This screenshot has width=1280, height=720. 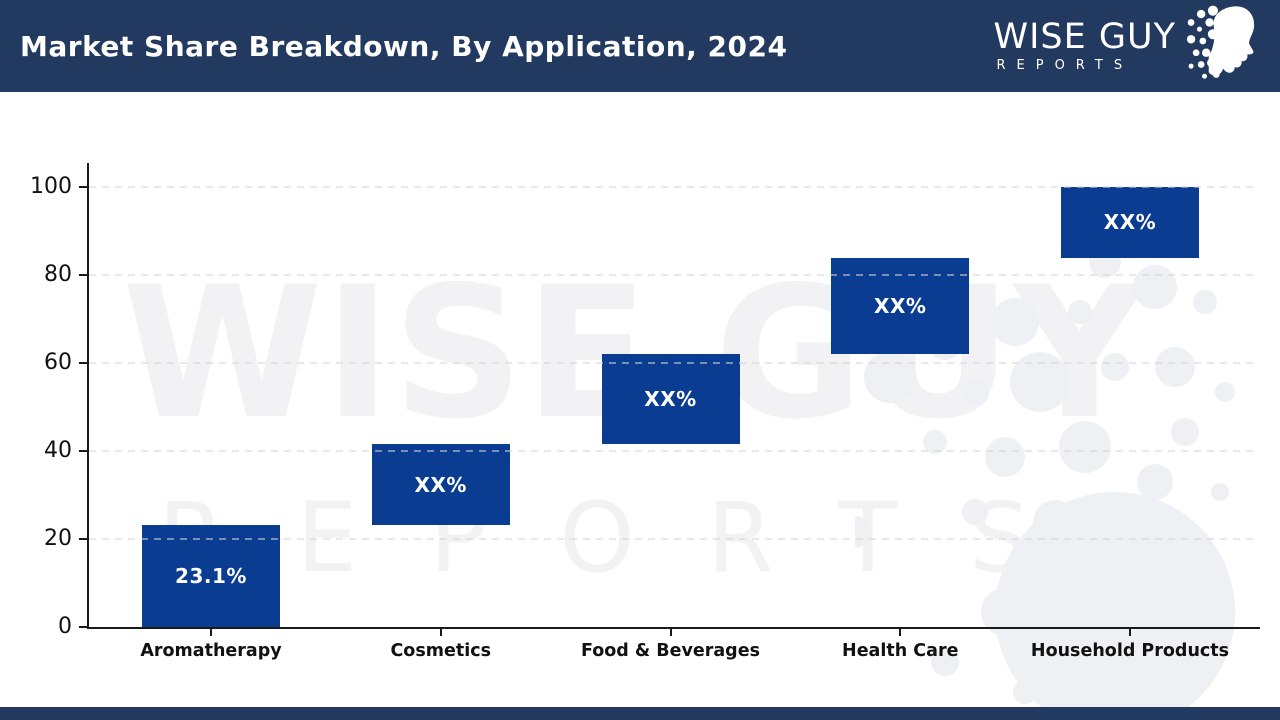 I want to click on x-category-label: Food & Beverages, so click(x=670, y=651).